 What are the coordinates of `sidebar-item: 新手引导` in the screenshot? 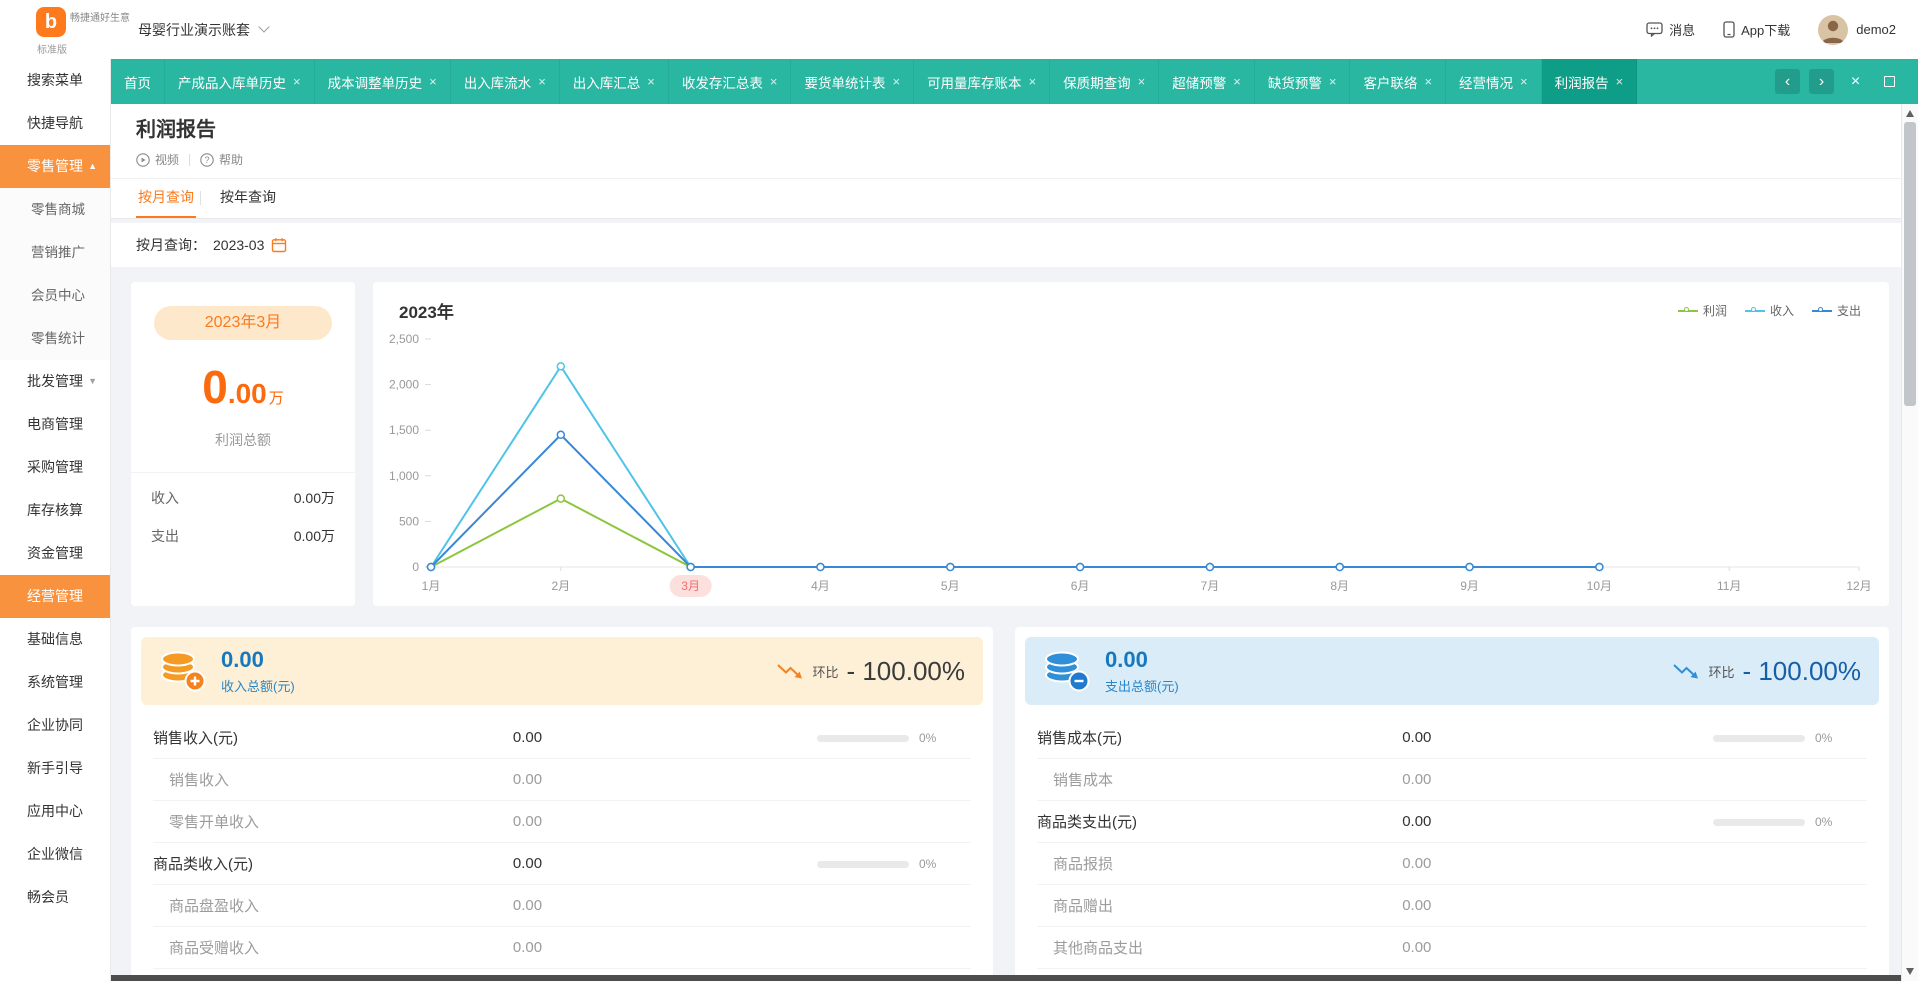 It's located at (55, 768).